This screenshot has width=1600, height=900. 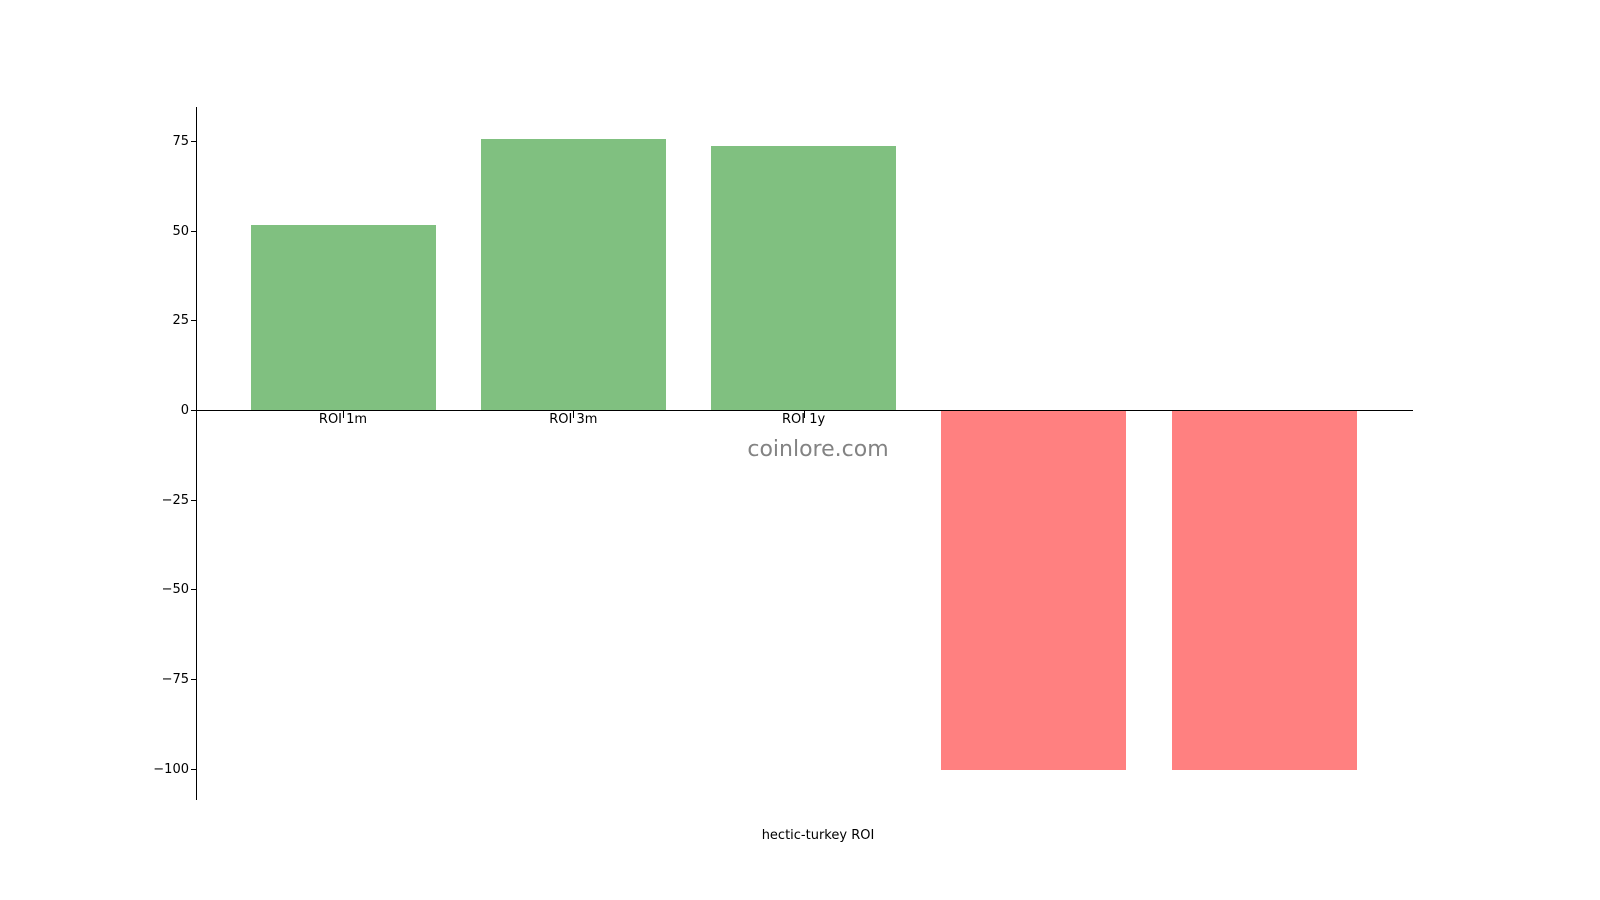 What do you see at coordinates (818, 449) in the screenshot?
I see `watermark-text: coinlore.com` at bounding box center [818, 449].